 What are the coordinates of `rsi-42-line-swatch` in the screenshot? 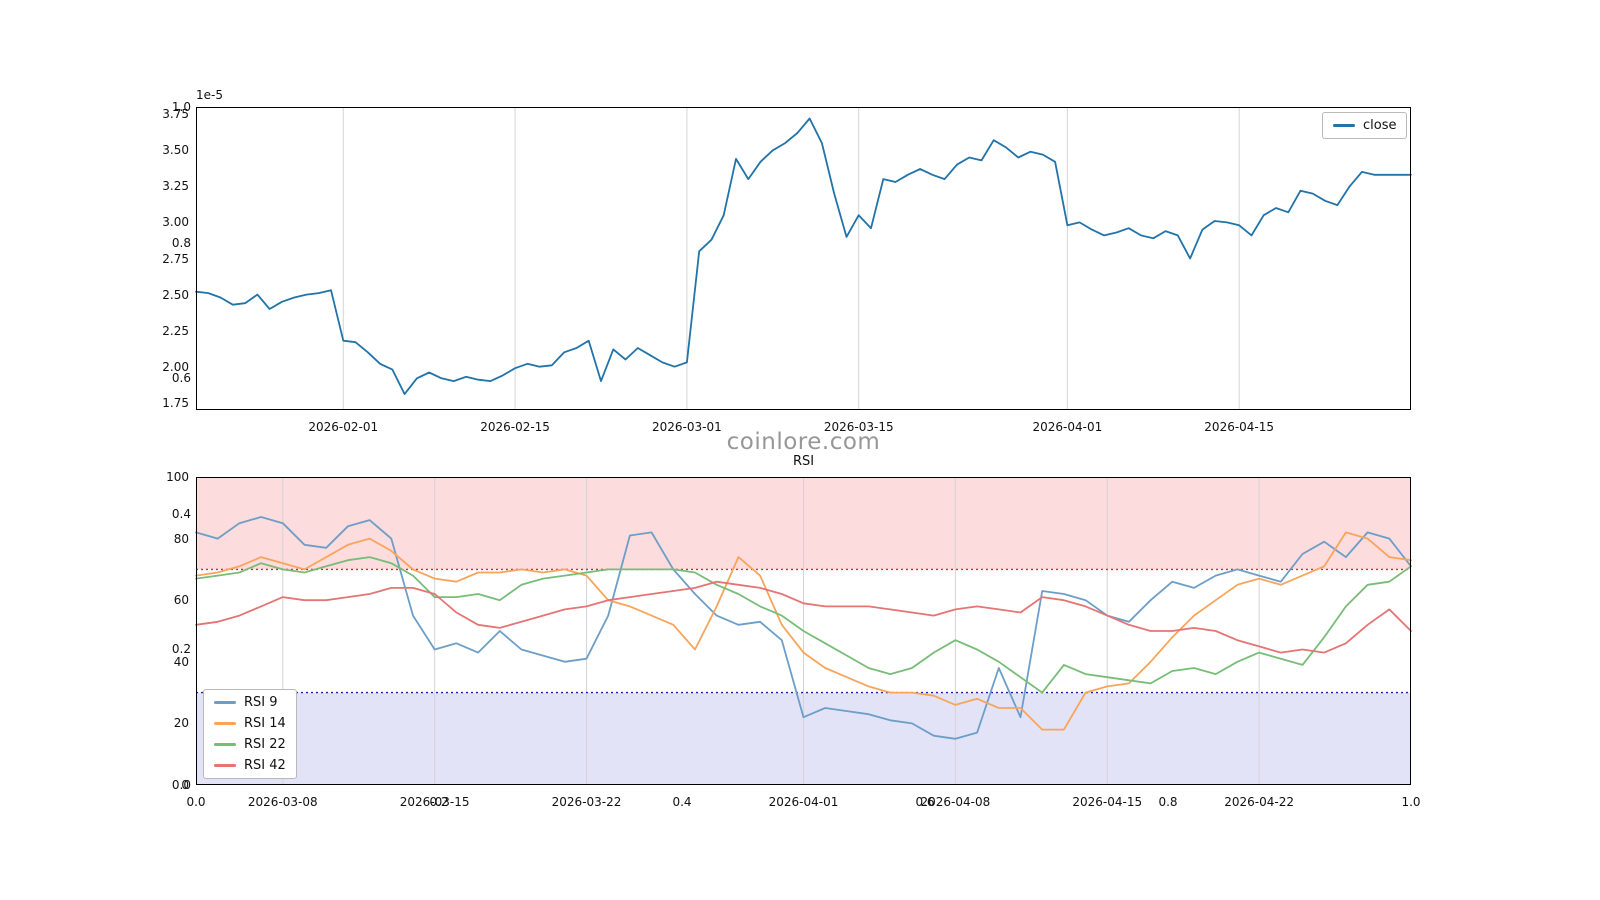 It's located at (225, 765).